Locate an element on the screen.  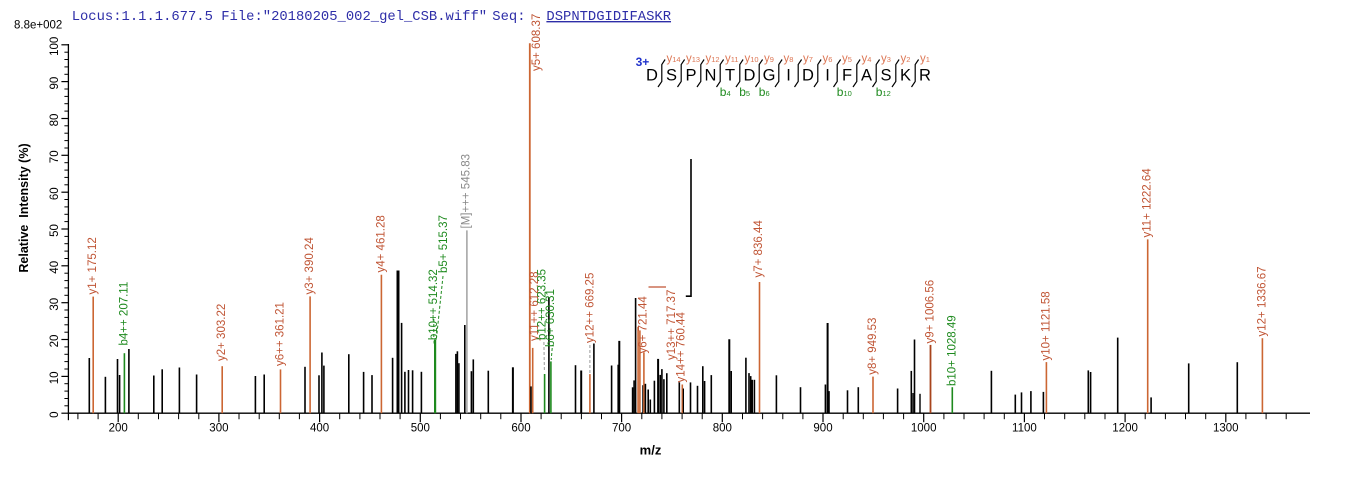
svg-text: y9+ 1006.56 is located at coordinates (931, 312).